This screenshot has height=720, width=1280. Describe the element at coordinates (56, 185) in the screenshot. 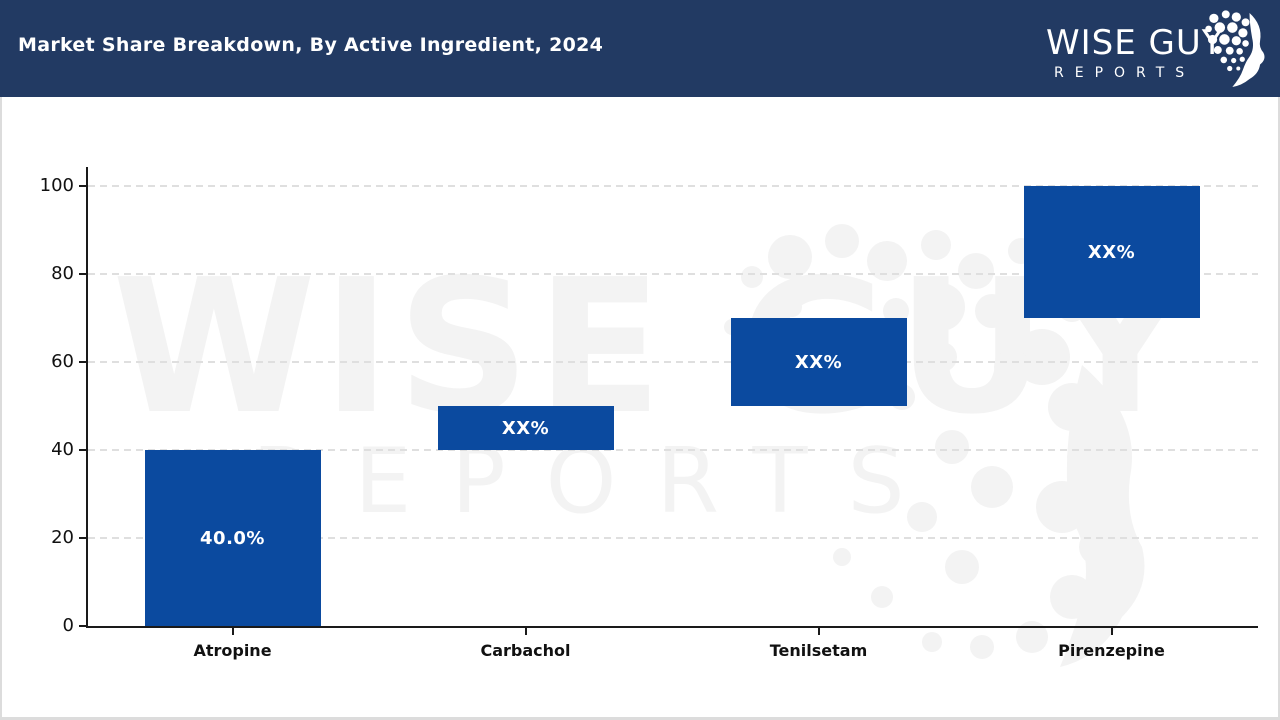

I see `y-tick-label: 100` at that location.